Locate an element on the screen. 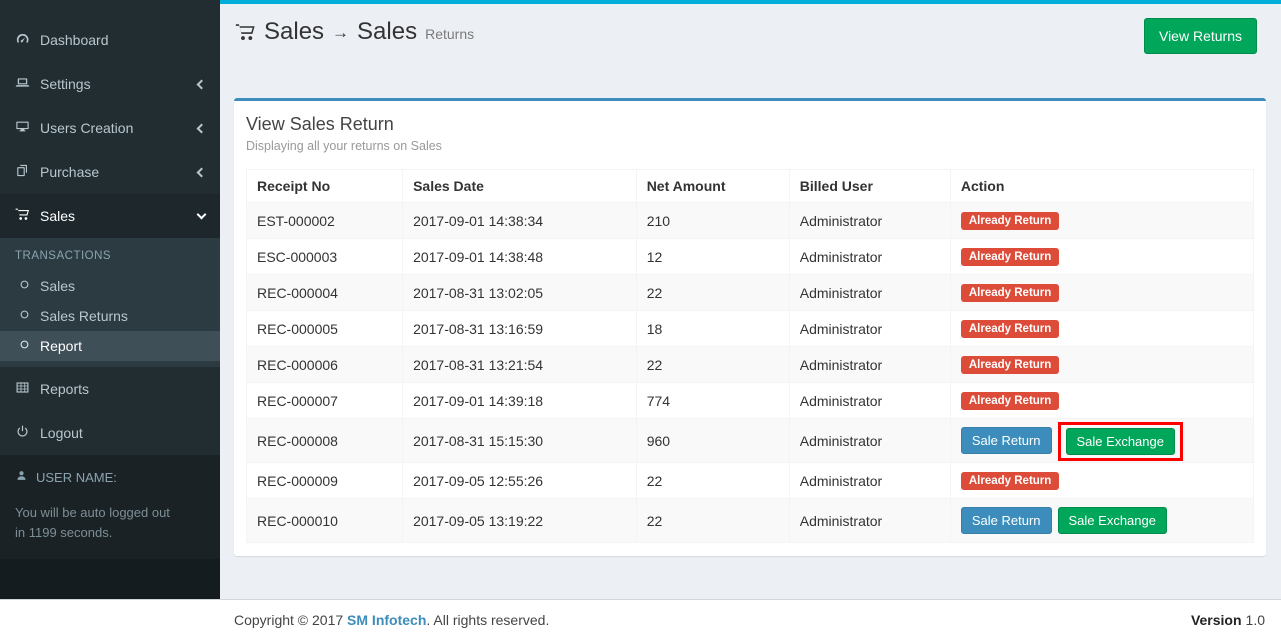 The width and height of the screenshot is (1281, 639). copyright-prefix: Copyright © 2017 is located at coordinates (291, 620).